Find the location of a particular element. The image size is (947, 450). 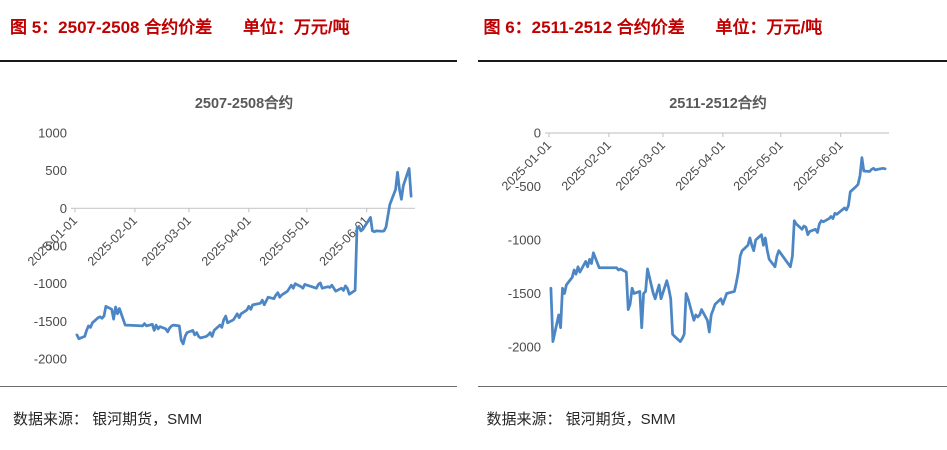

figure6-source: 数据来源： 银河期货，SMM is located at coordinates (581, 419).